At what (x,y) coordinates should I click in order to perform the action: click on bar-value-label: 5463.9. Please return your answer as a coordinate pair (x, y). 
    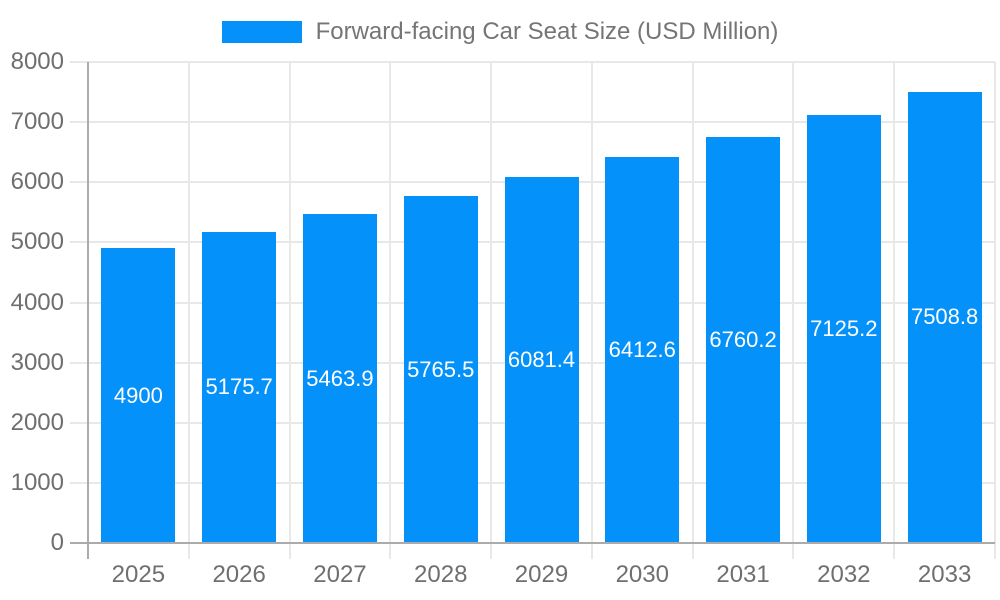
    Looking at the image, I should click on (340, 378).